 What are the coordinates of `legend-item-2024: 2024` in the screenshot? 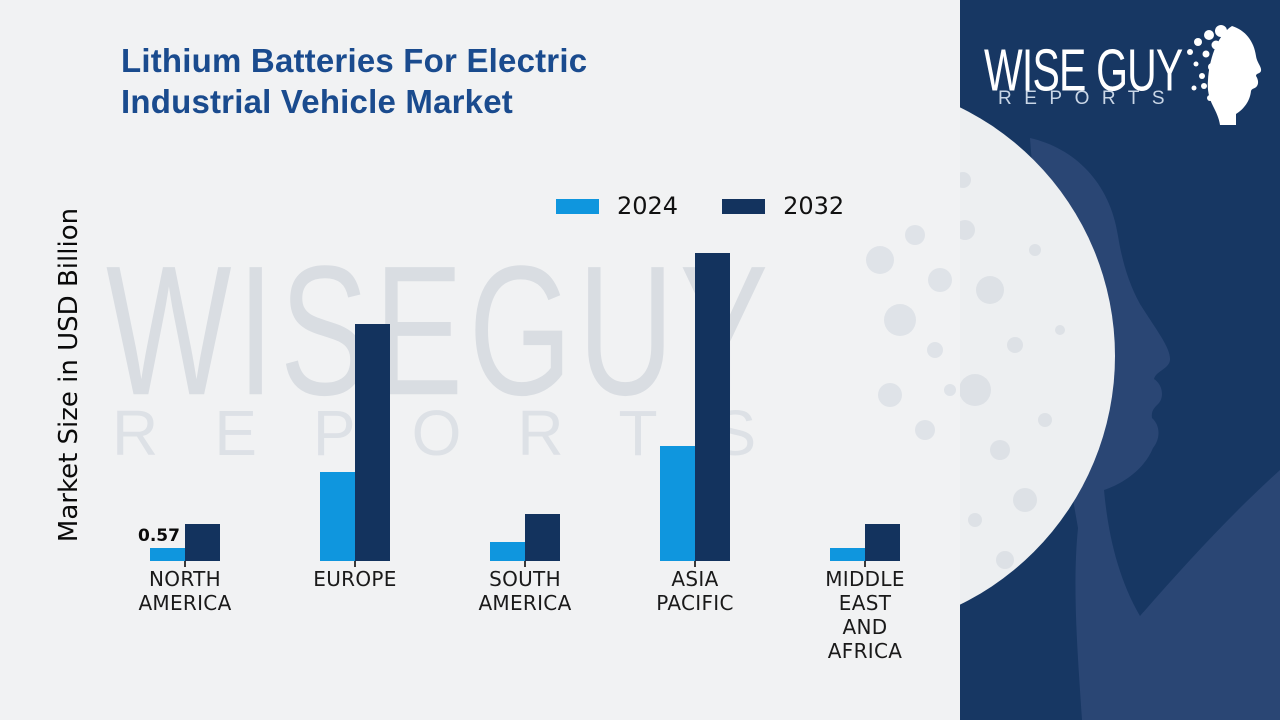 It's located at (617, 206).